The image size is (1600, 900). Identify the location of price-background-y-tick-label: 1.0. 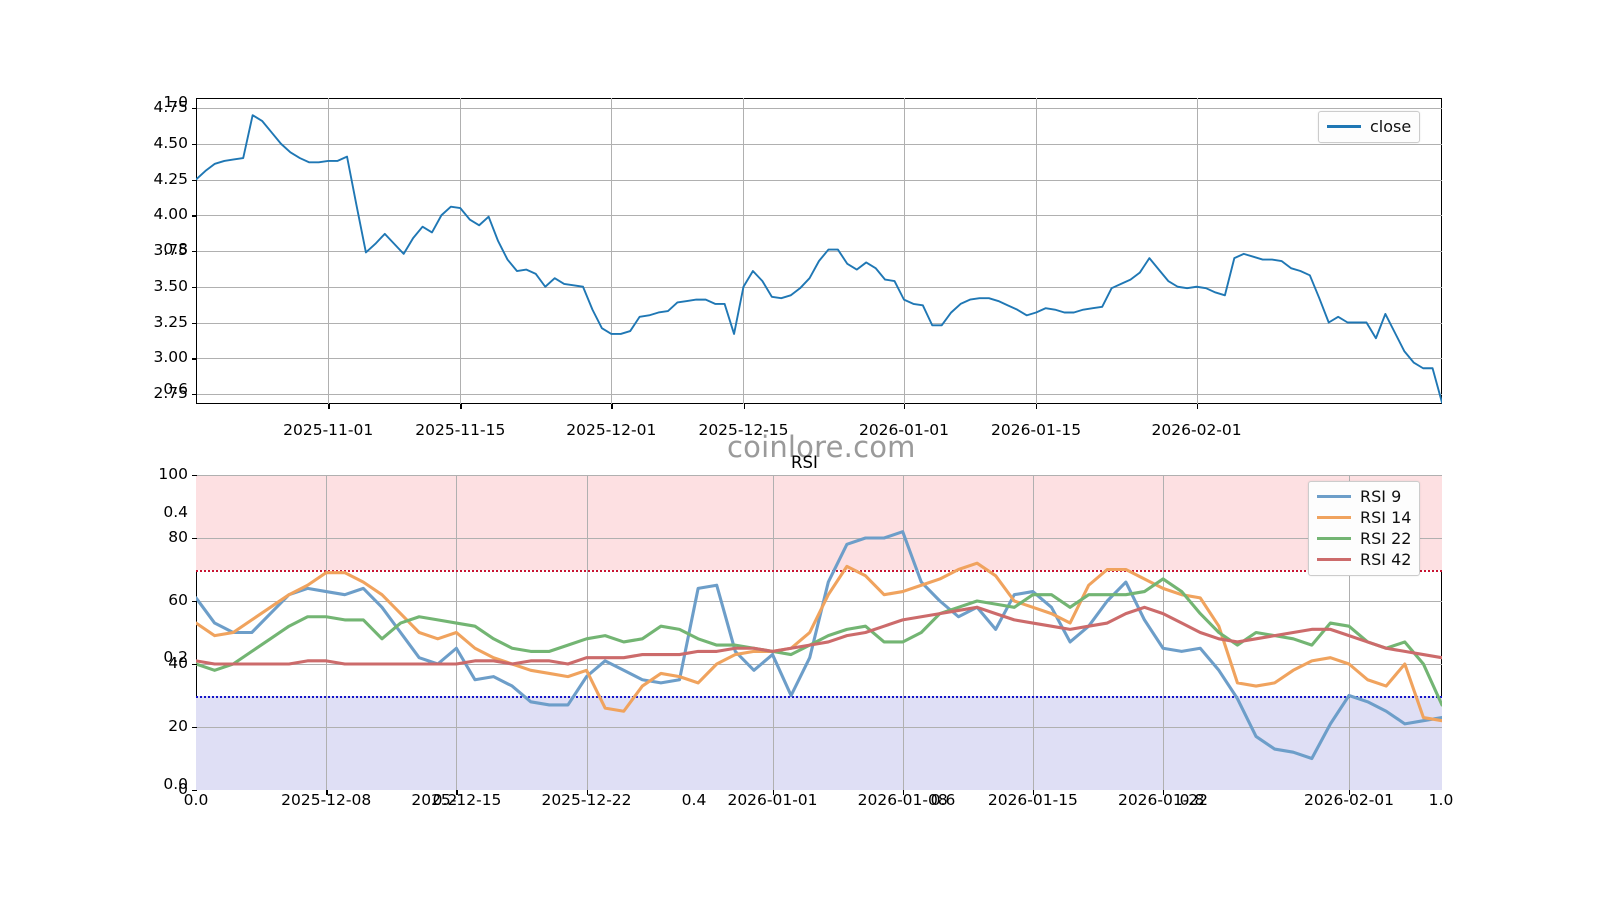
(175, 102).